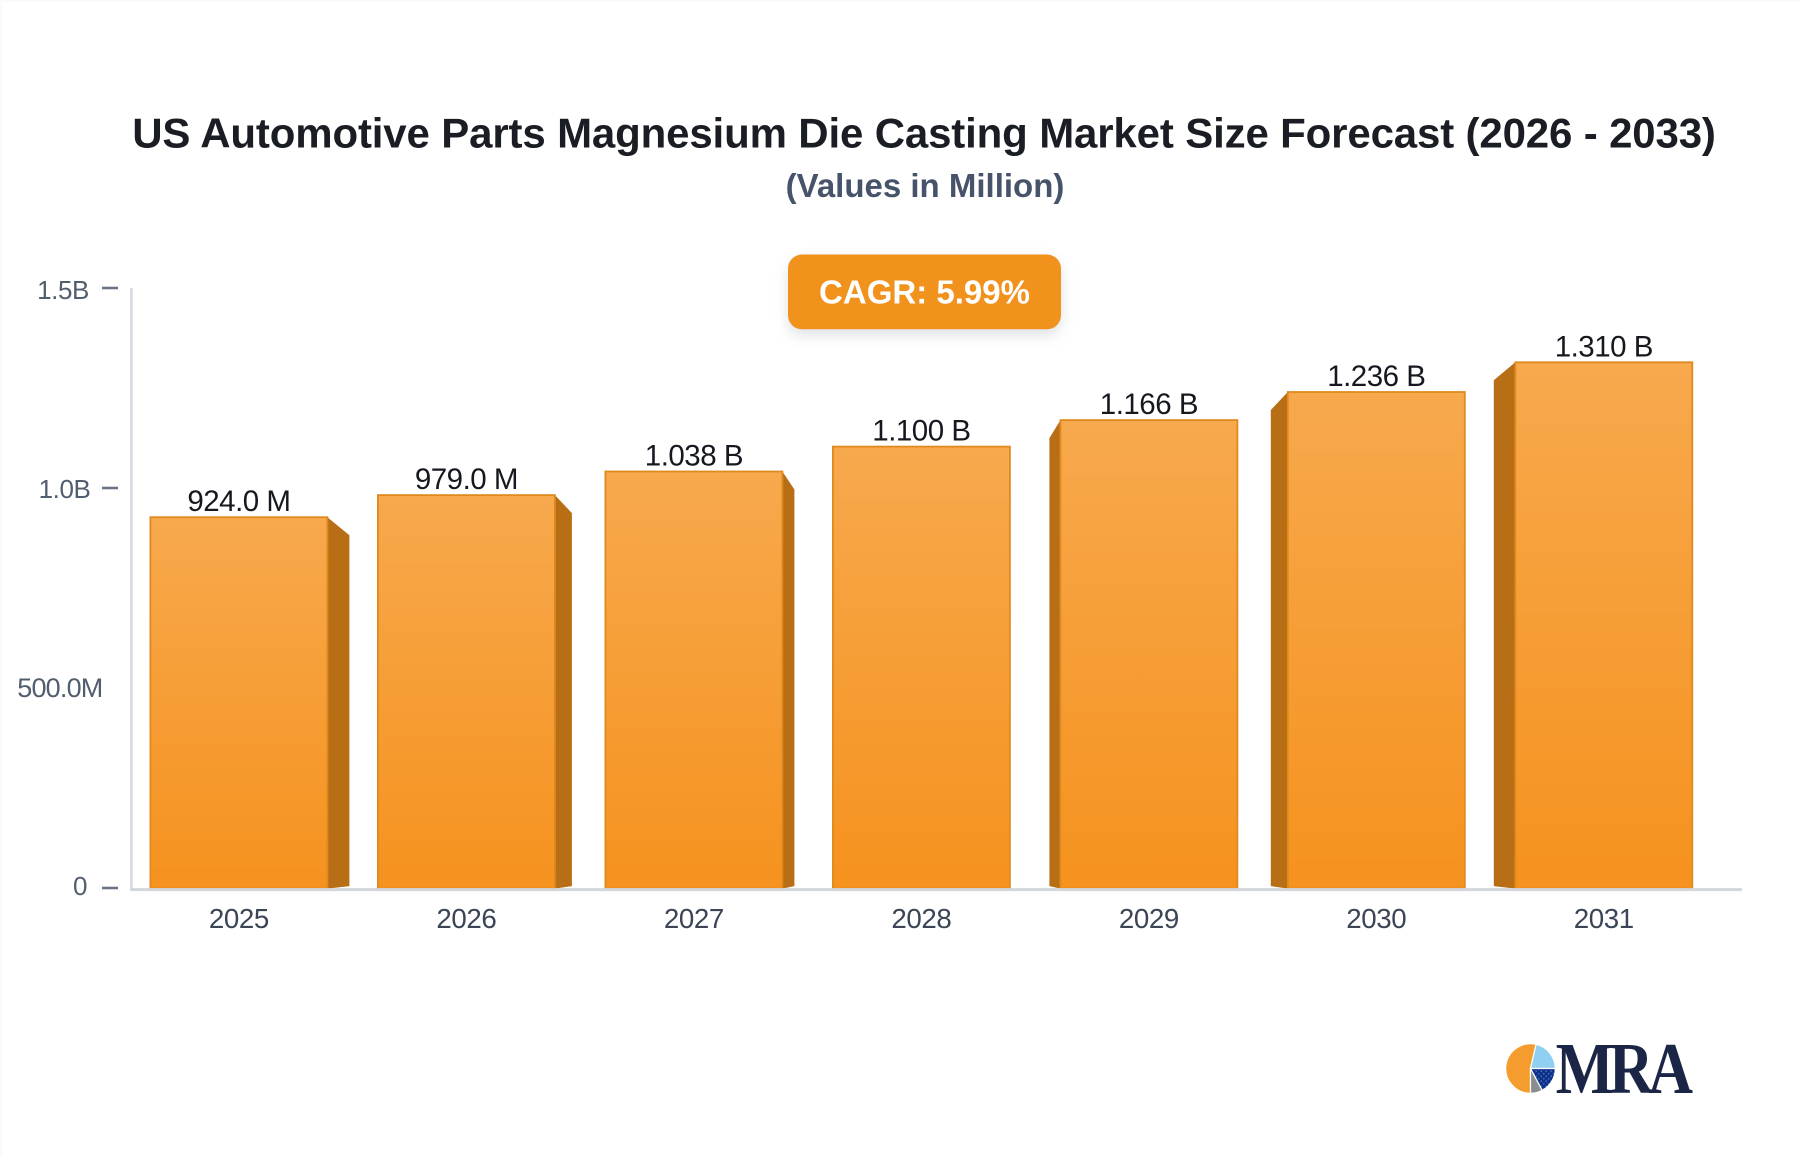 This screenshot has height=1156, width=1800. Describe the element at coordinates (924, 292) in the screenshot. I see `svg-text: CAGR: 5.99%` at that location.